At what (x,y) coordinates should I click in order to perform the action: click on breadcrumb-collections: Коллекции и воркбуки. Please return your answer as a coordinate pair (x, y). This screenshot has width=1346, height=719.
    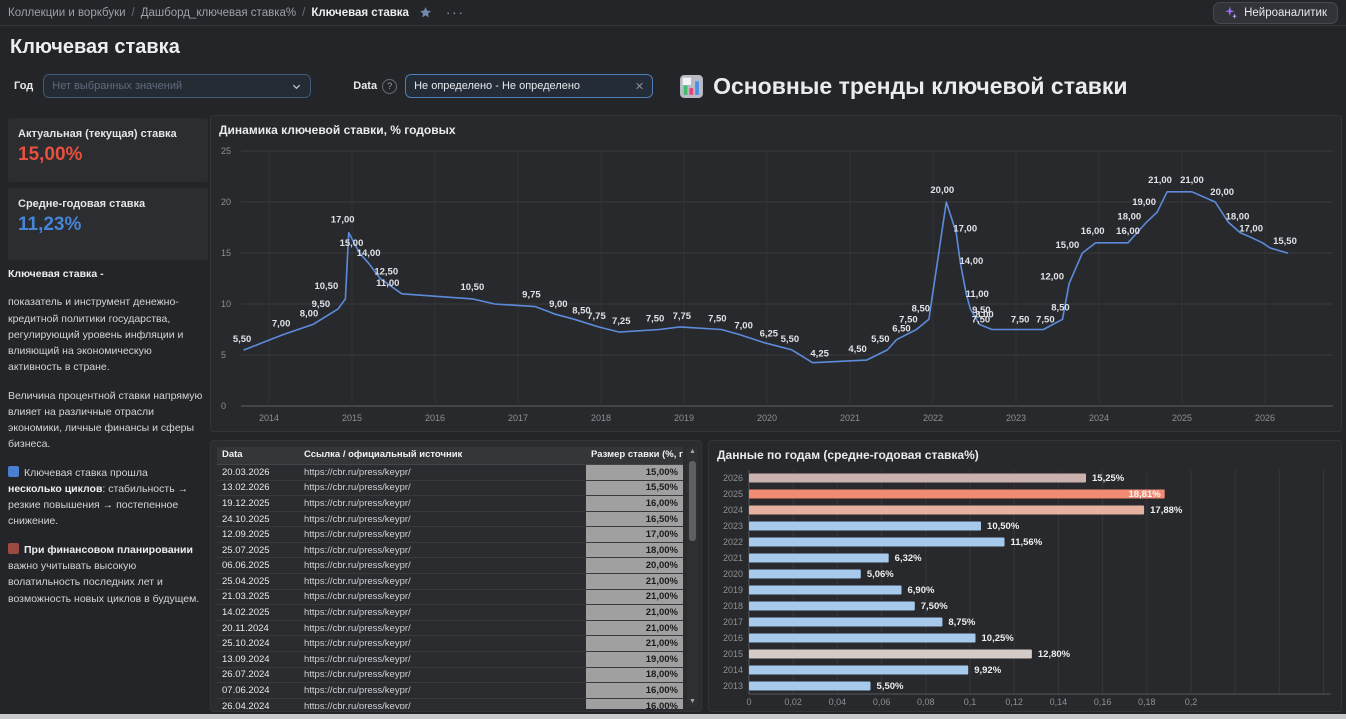
    Looking at the image, I should click on (67, 12).